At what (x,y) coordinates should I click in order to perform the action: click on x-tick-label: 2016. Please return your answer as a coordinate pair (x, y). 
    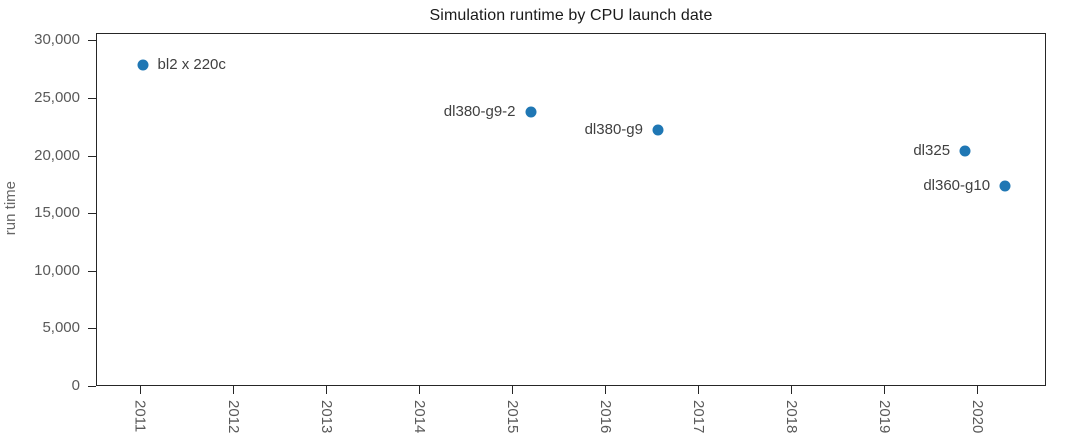
    Looking at the image, I should click on (605, 417).